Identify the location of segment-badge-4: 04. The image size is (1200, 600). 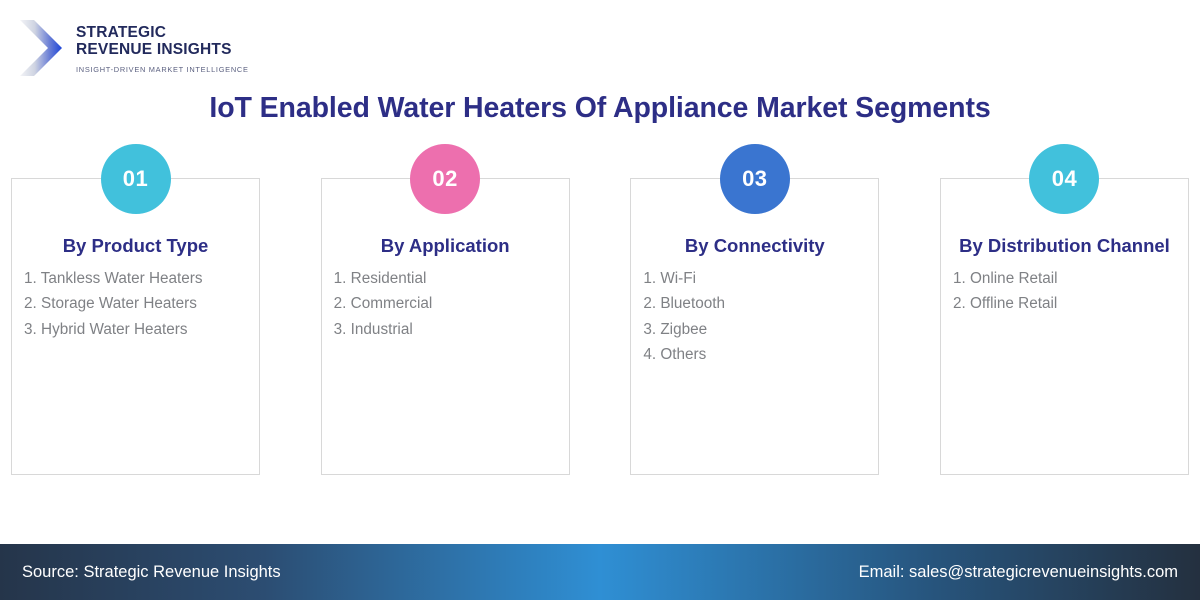
(1064, 179).